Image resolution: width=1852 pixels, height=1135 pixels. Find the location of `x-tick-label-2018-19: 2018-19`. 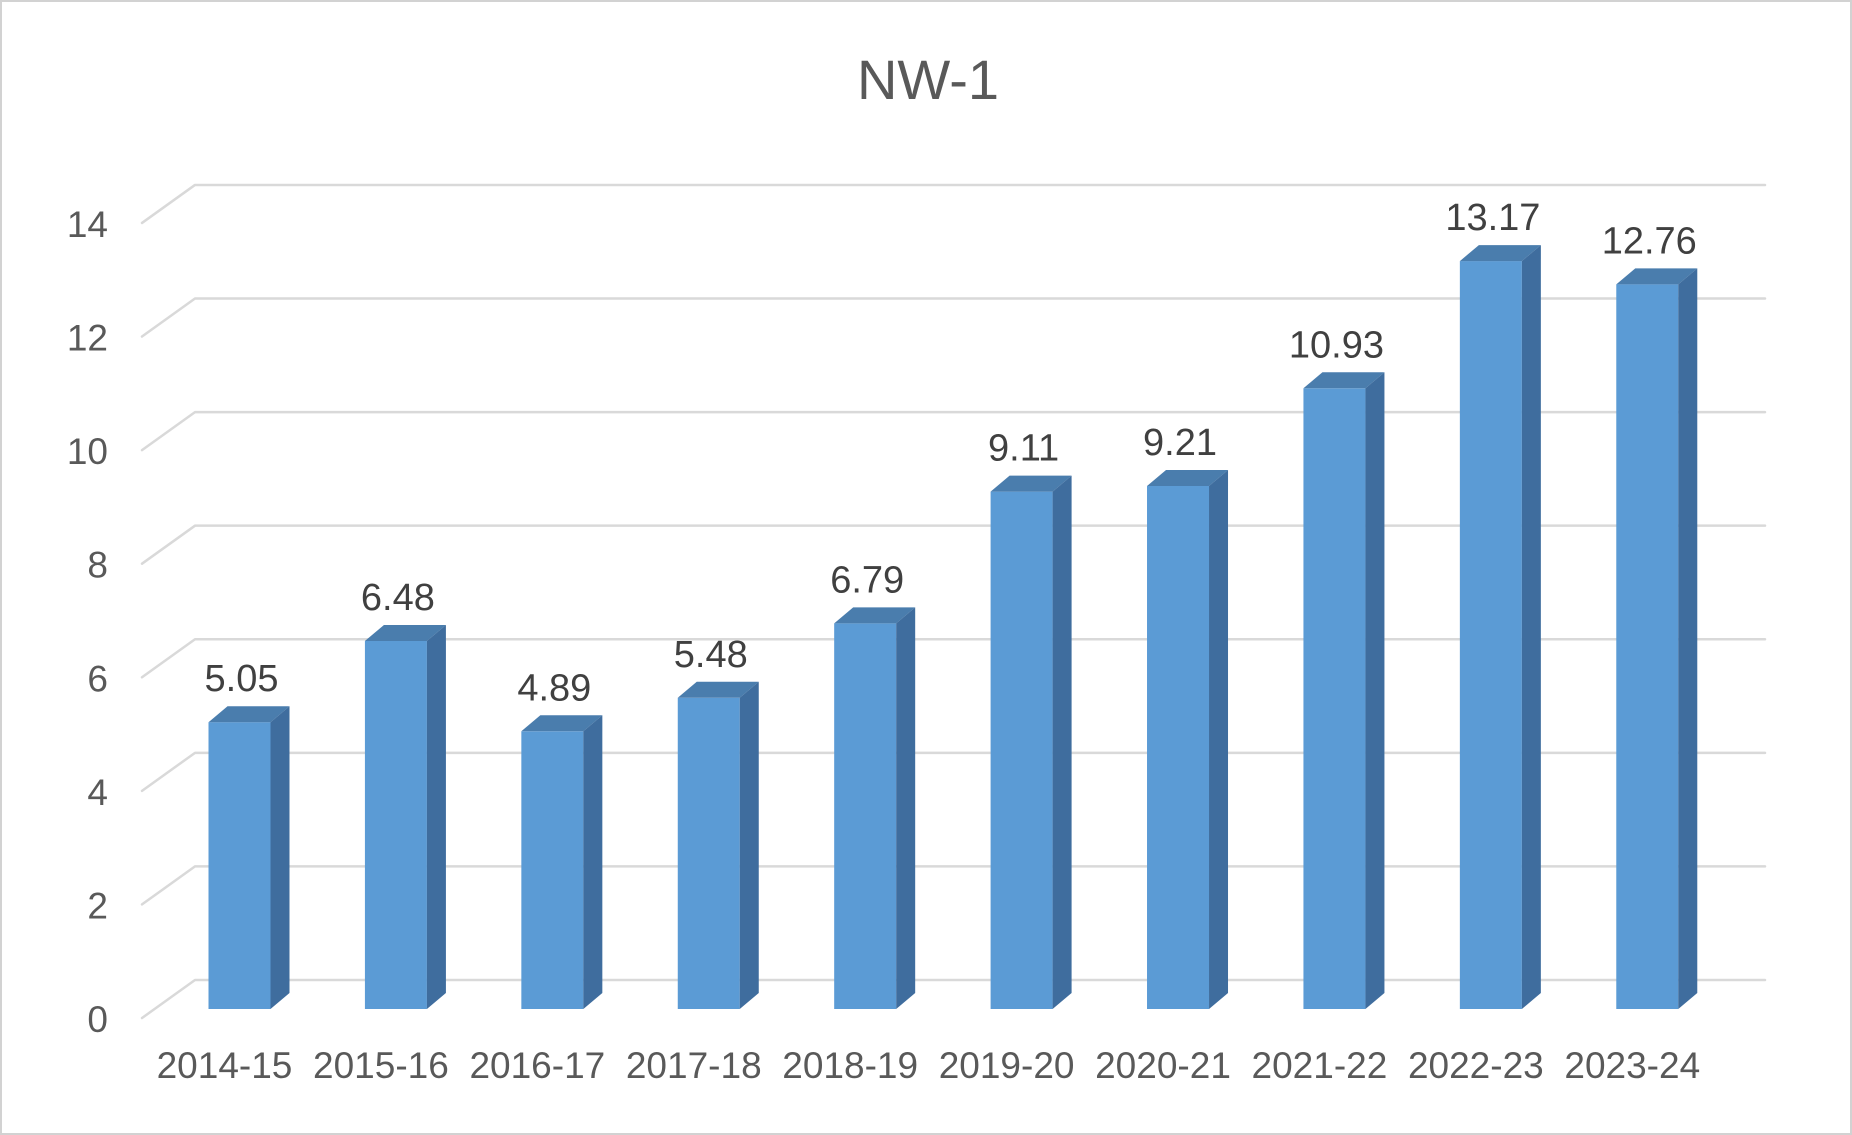

x-tick-label-2018-19: 2018-19 is located at coordinates (850, 1065).